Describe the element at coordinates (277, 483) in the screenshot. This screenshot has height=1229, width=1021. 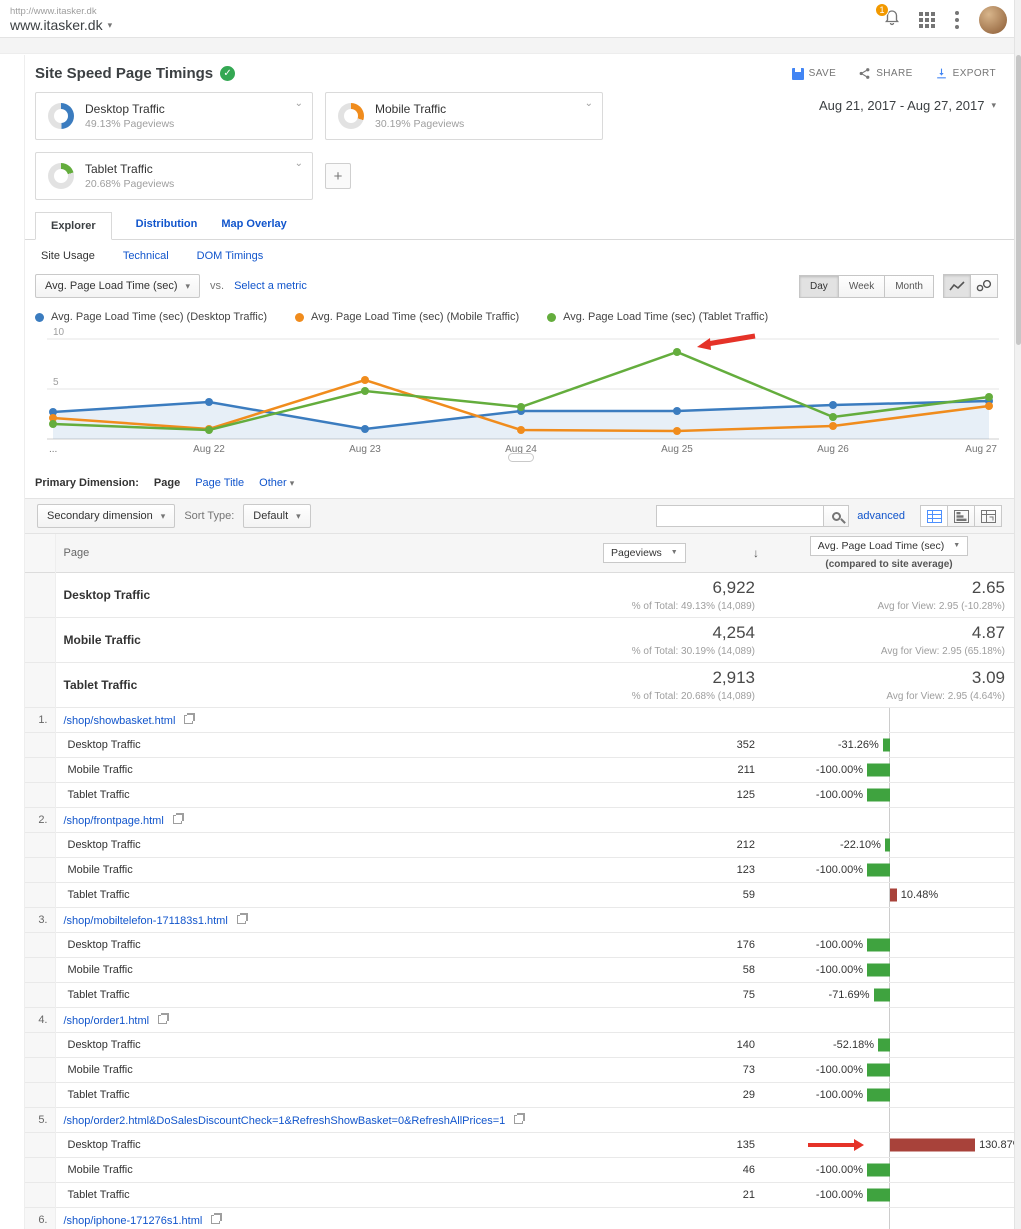
I see `dimension-other: Other ▾` at that location.